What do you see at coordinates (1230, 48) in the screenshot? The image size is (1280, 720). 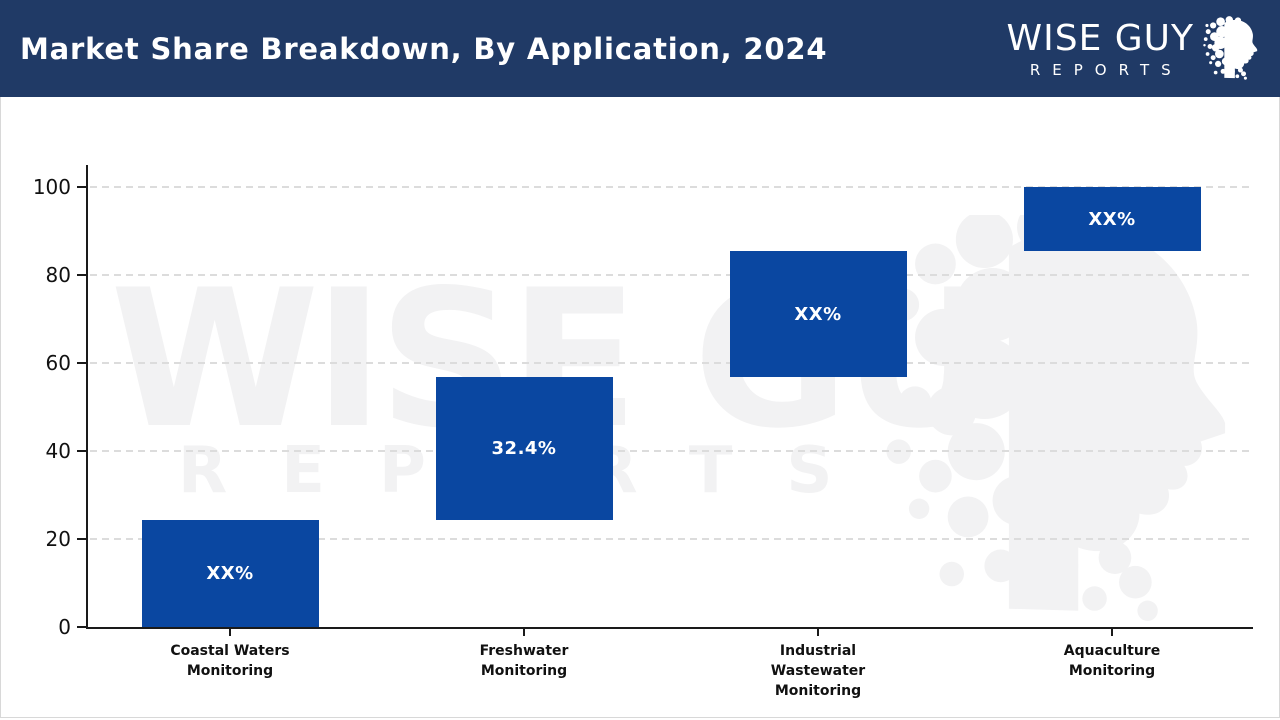 I see `brand-face-icon` at bounding box center [1230, 48].